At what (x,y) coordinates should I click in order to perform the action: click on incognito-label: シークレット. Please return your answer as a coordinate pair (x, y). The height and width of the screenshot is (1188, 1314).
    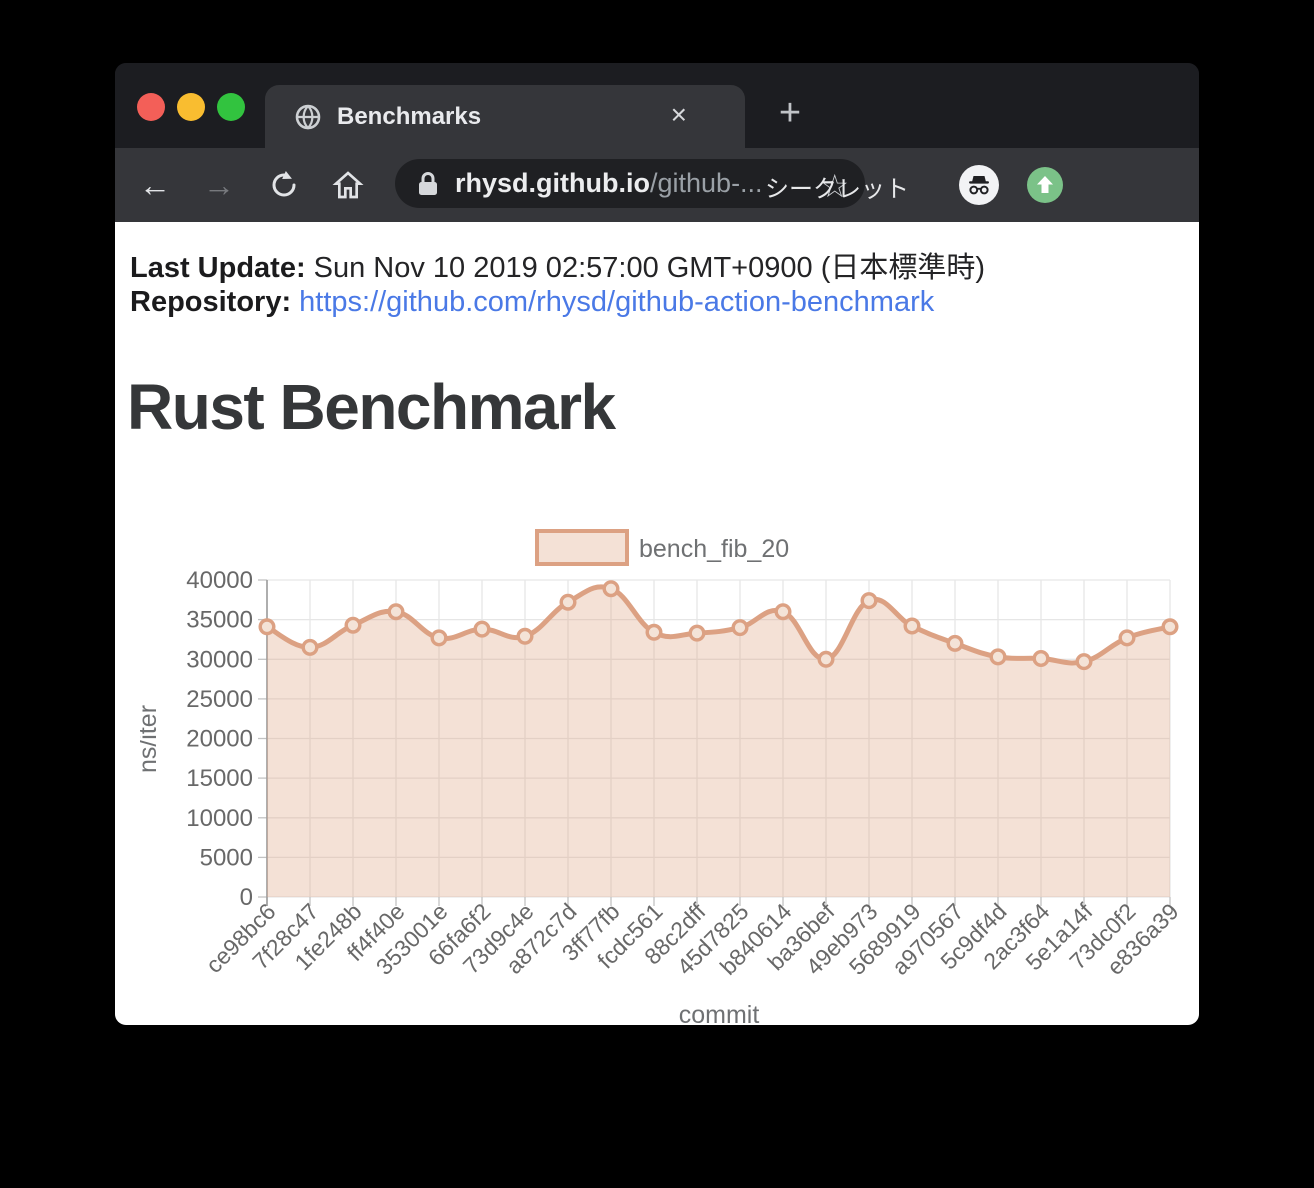
    Looking at the image, I should click on (837, 189).